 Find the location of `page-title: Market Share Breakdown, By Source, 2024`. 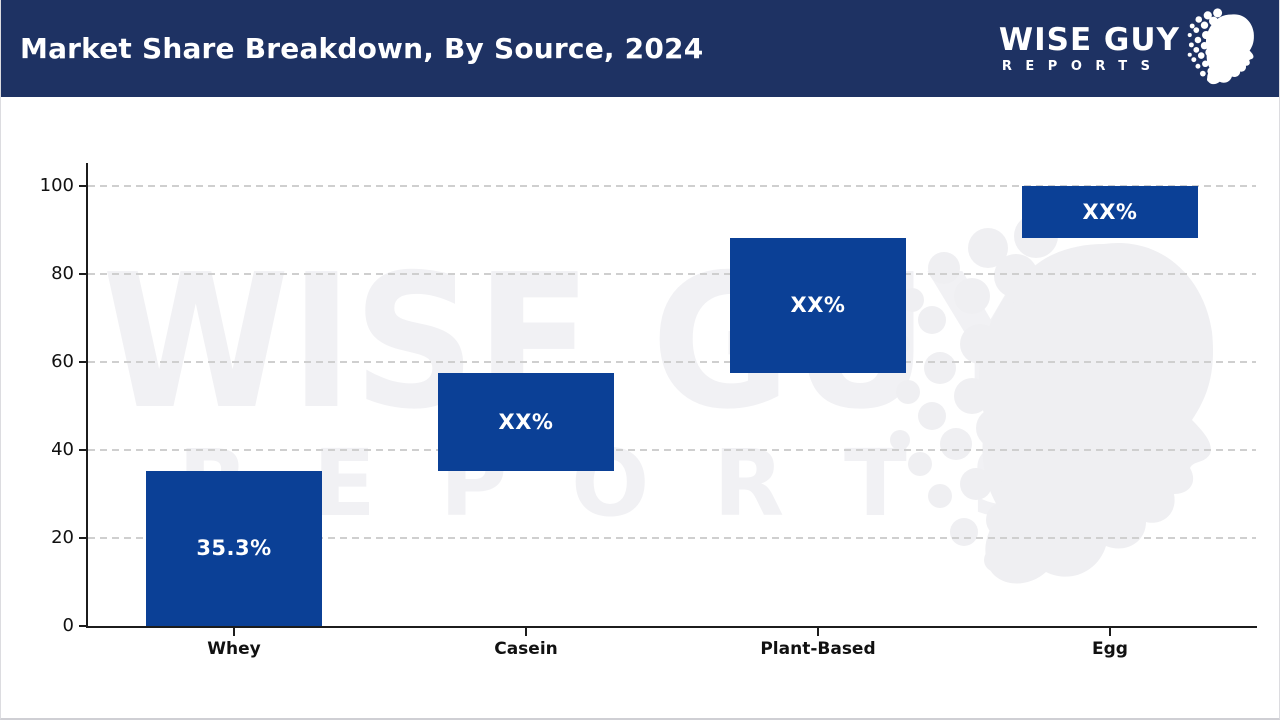

page-title: Market Share Breakdown, By Source, 2024 is located at coordinates (362, 48).